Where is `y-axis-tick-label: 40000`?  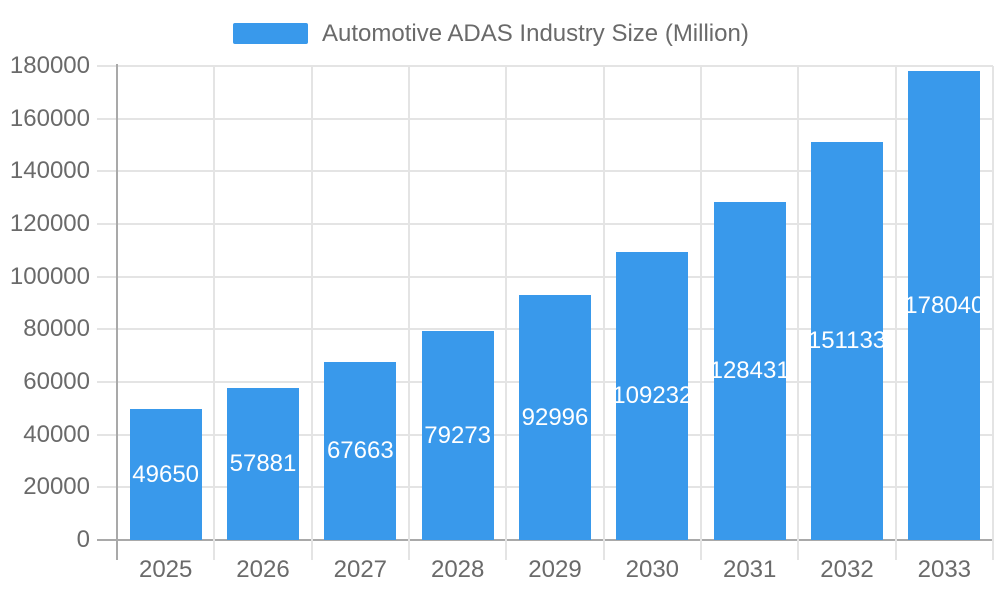 y-axis-tick-label: 40000 is located at coordinates (56, 434).